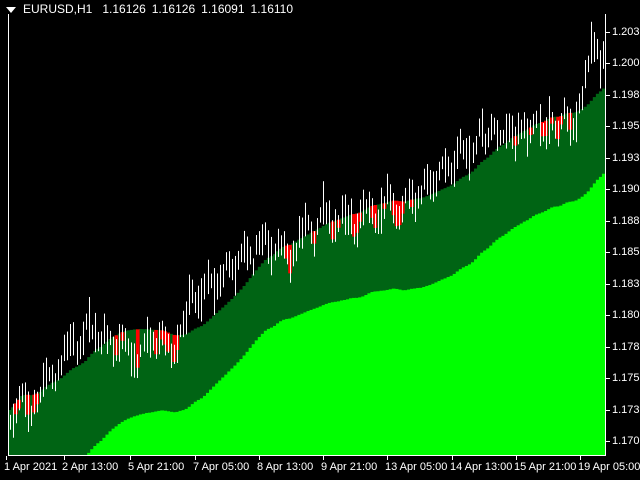  What do you see at coordinates (307, 455) in the screenshot?
I see `axis-bottom-line` at bounding box center [307, 455].